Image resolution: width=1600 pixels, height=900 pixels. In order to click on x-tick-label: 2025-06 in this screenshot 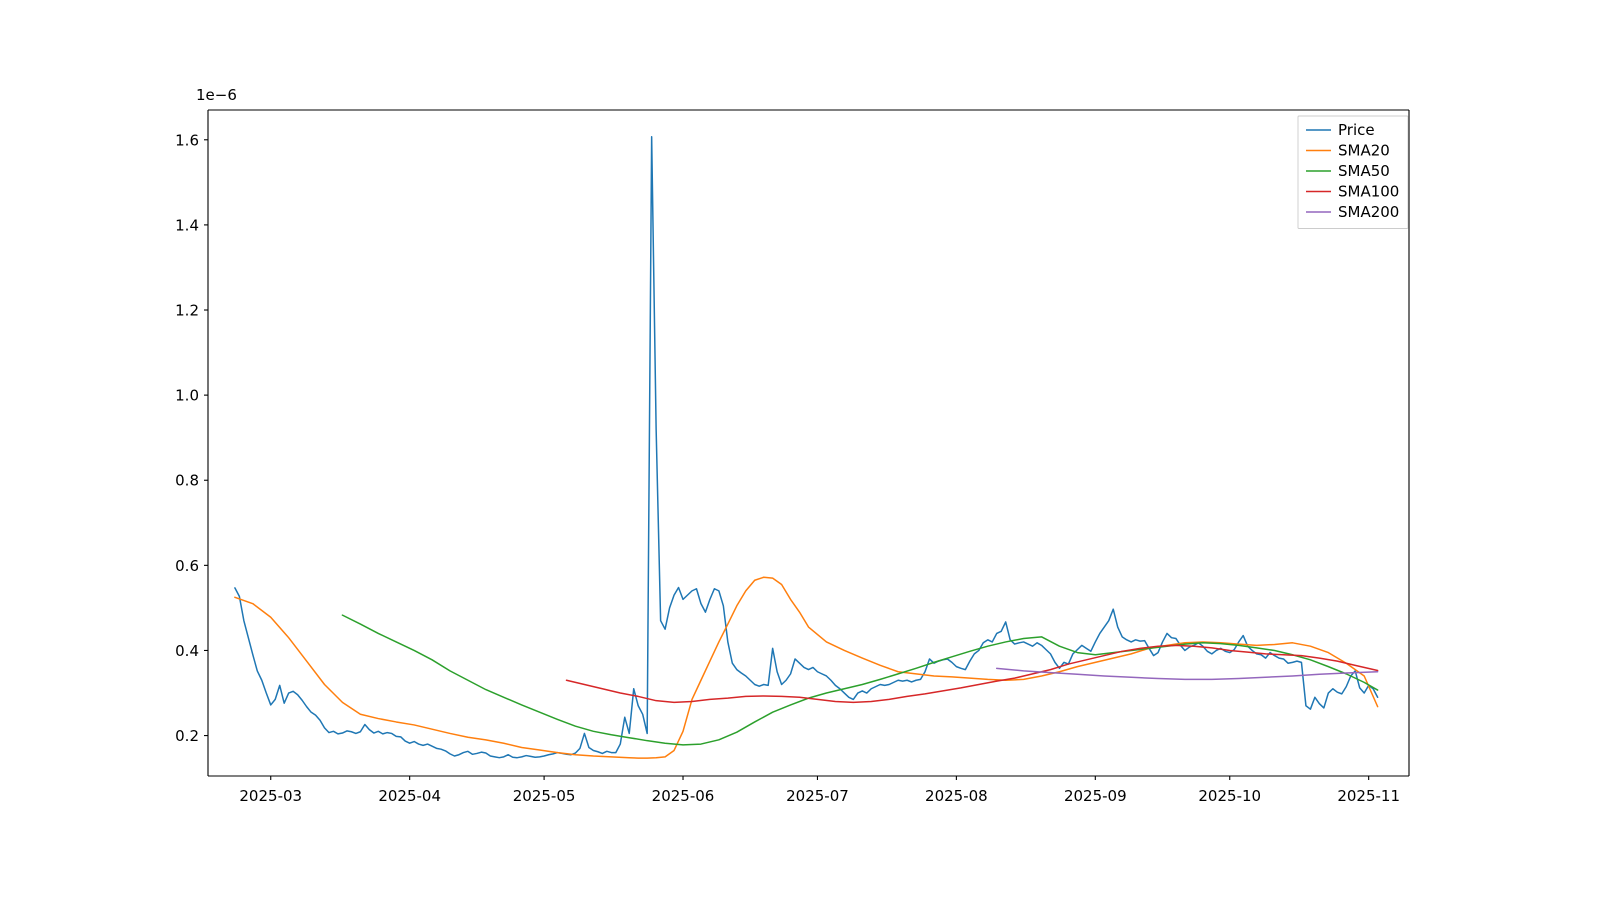, I will do `click(683, 796)`.